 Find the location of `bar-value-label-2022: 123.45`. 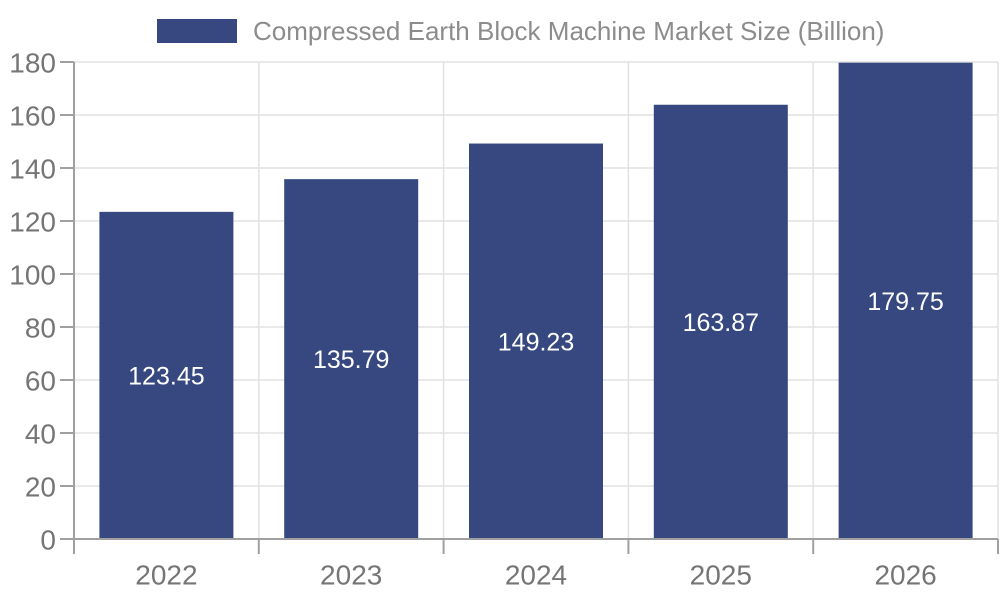

bar-value-label-2022: 123.45 is located at coordinates (166, 376).